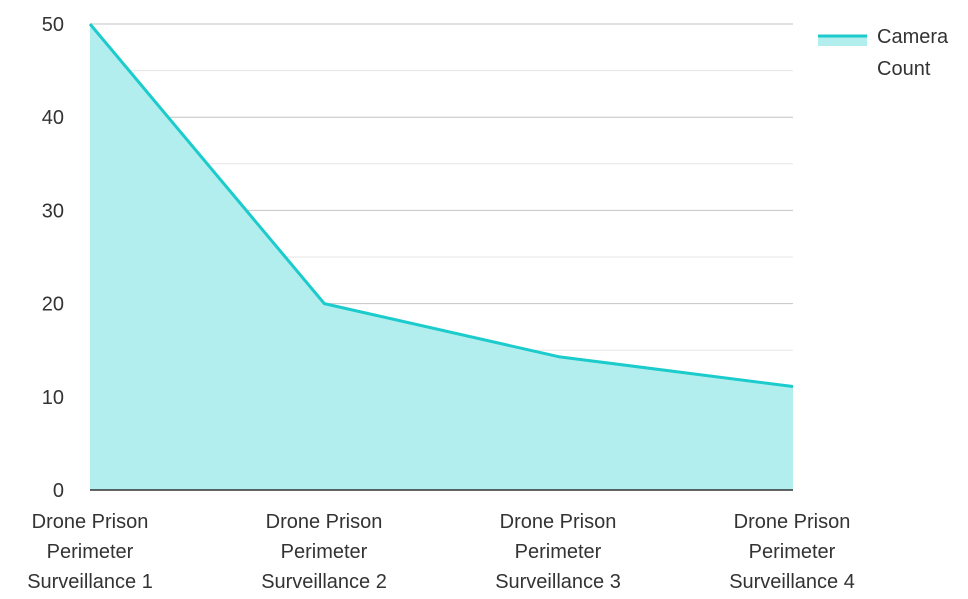  I want to click on y-tick-label: 10, so click(53, 398).